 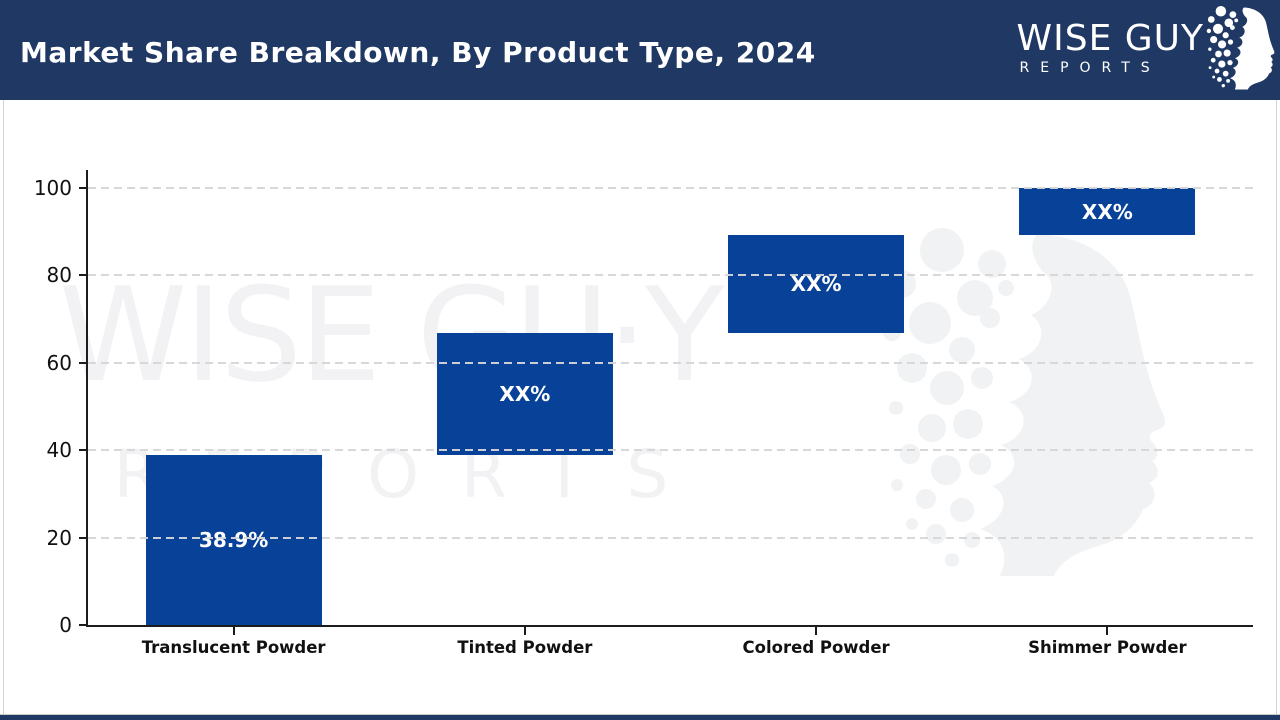 I want to click on bar-value-label: 38.9%, so click(x=233, y=539).